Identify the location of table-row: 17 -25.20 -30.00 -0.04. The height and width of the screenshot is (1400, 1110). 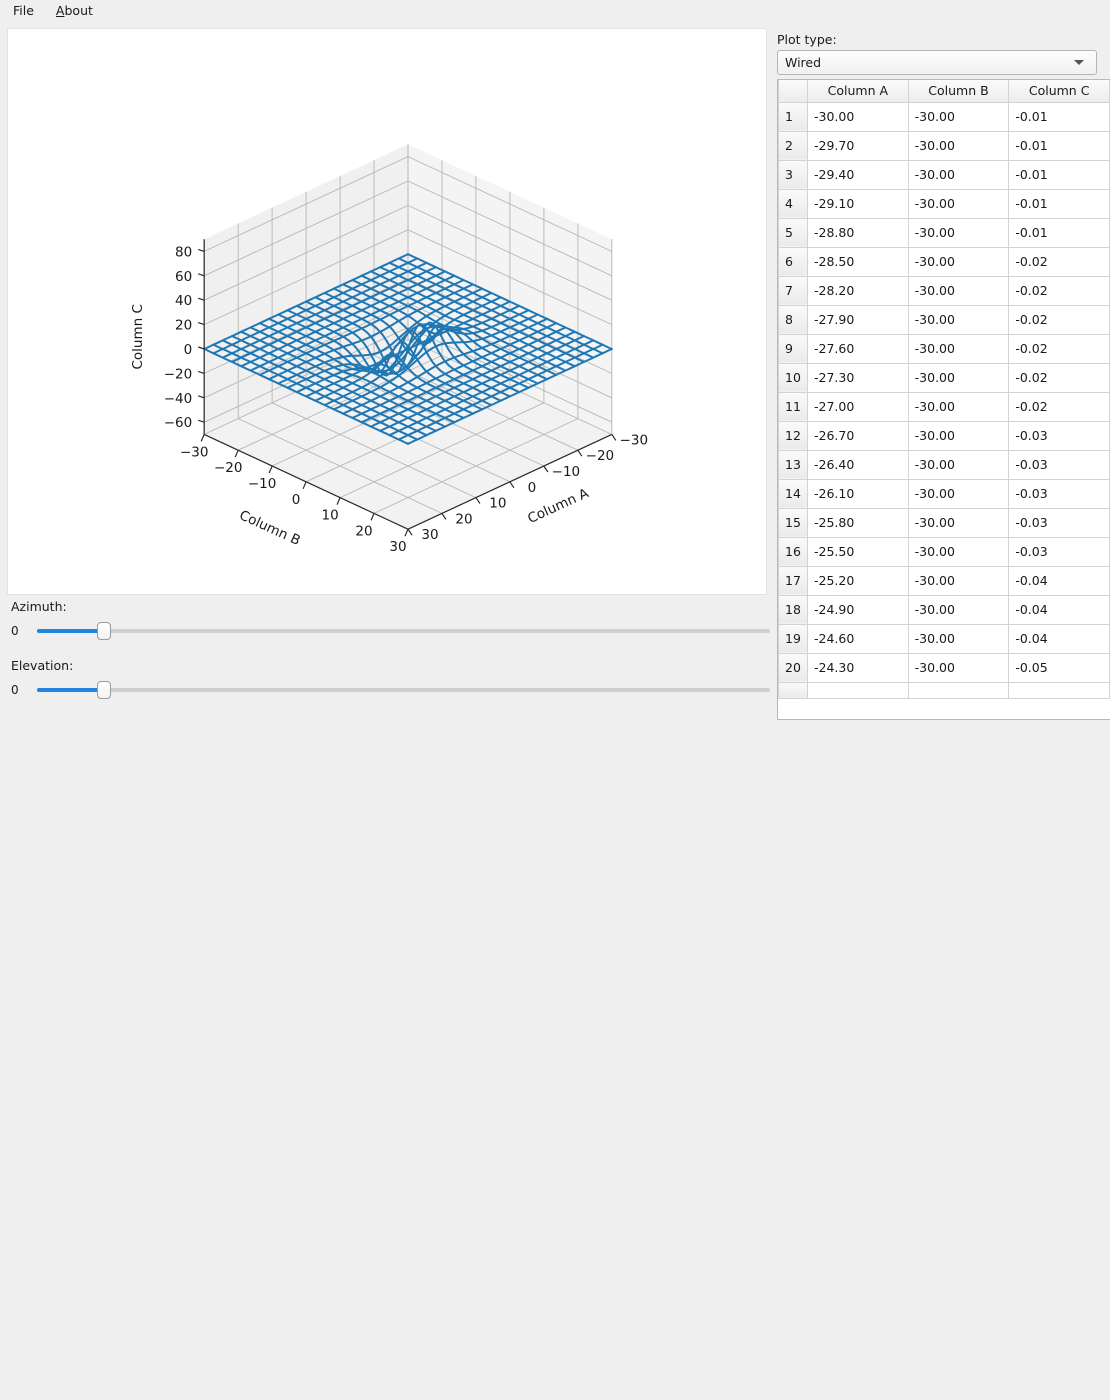
(944, 580).